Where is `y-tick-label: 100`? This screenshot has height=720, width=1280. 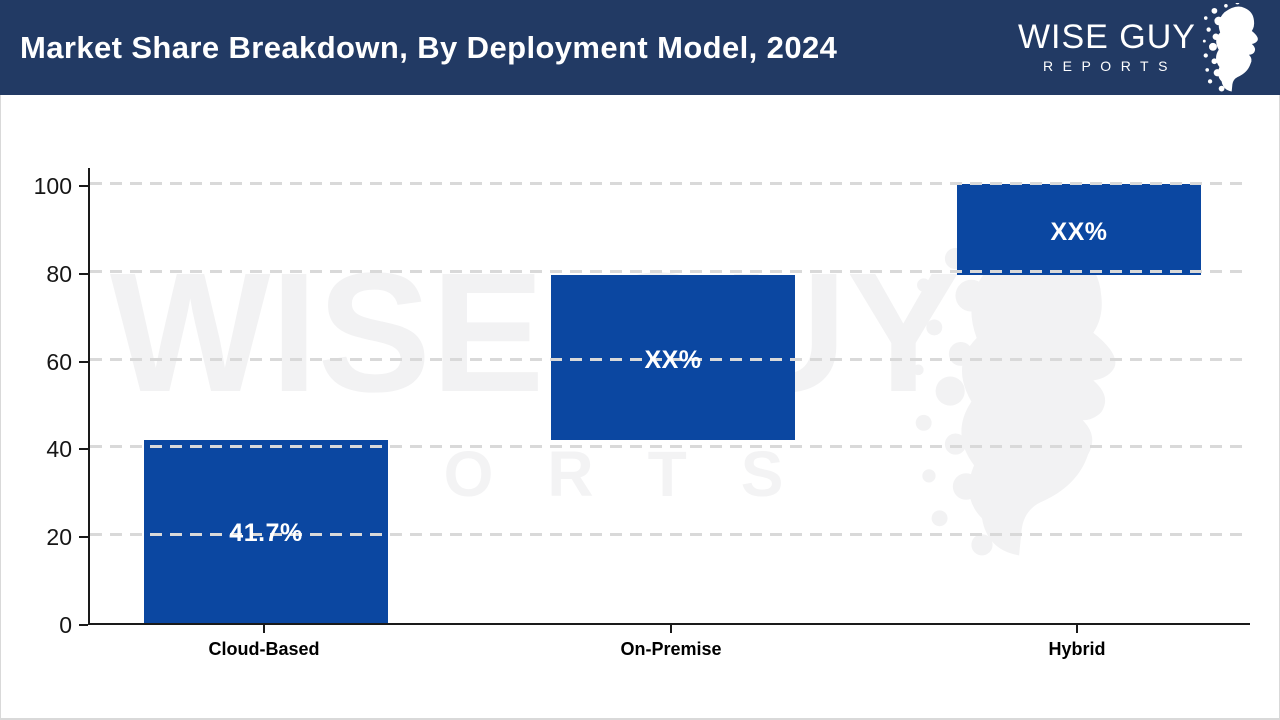
y-tick-label: 100 is located at coordinates (52, 186).